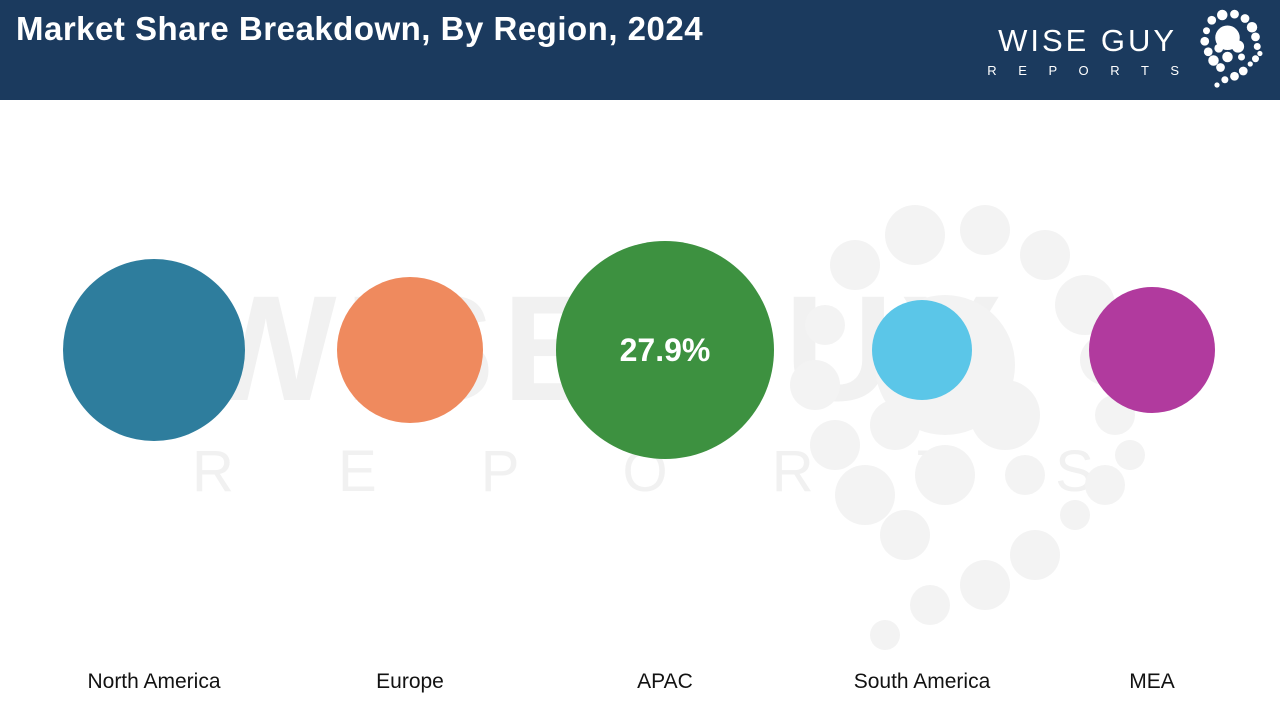  What do you see at coordinates (665, 681) in the screenshot?
I see `category-label-apac: APAC` at bounding box center [665, 681].